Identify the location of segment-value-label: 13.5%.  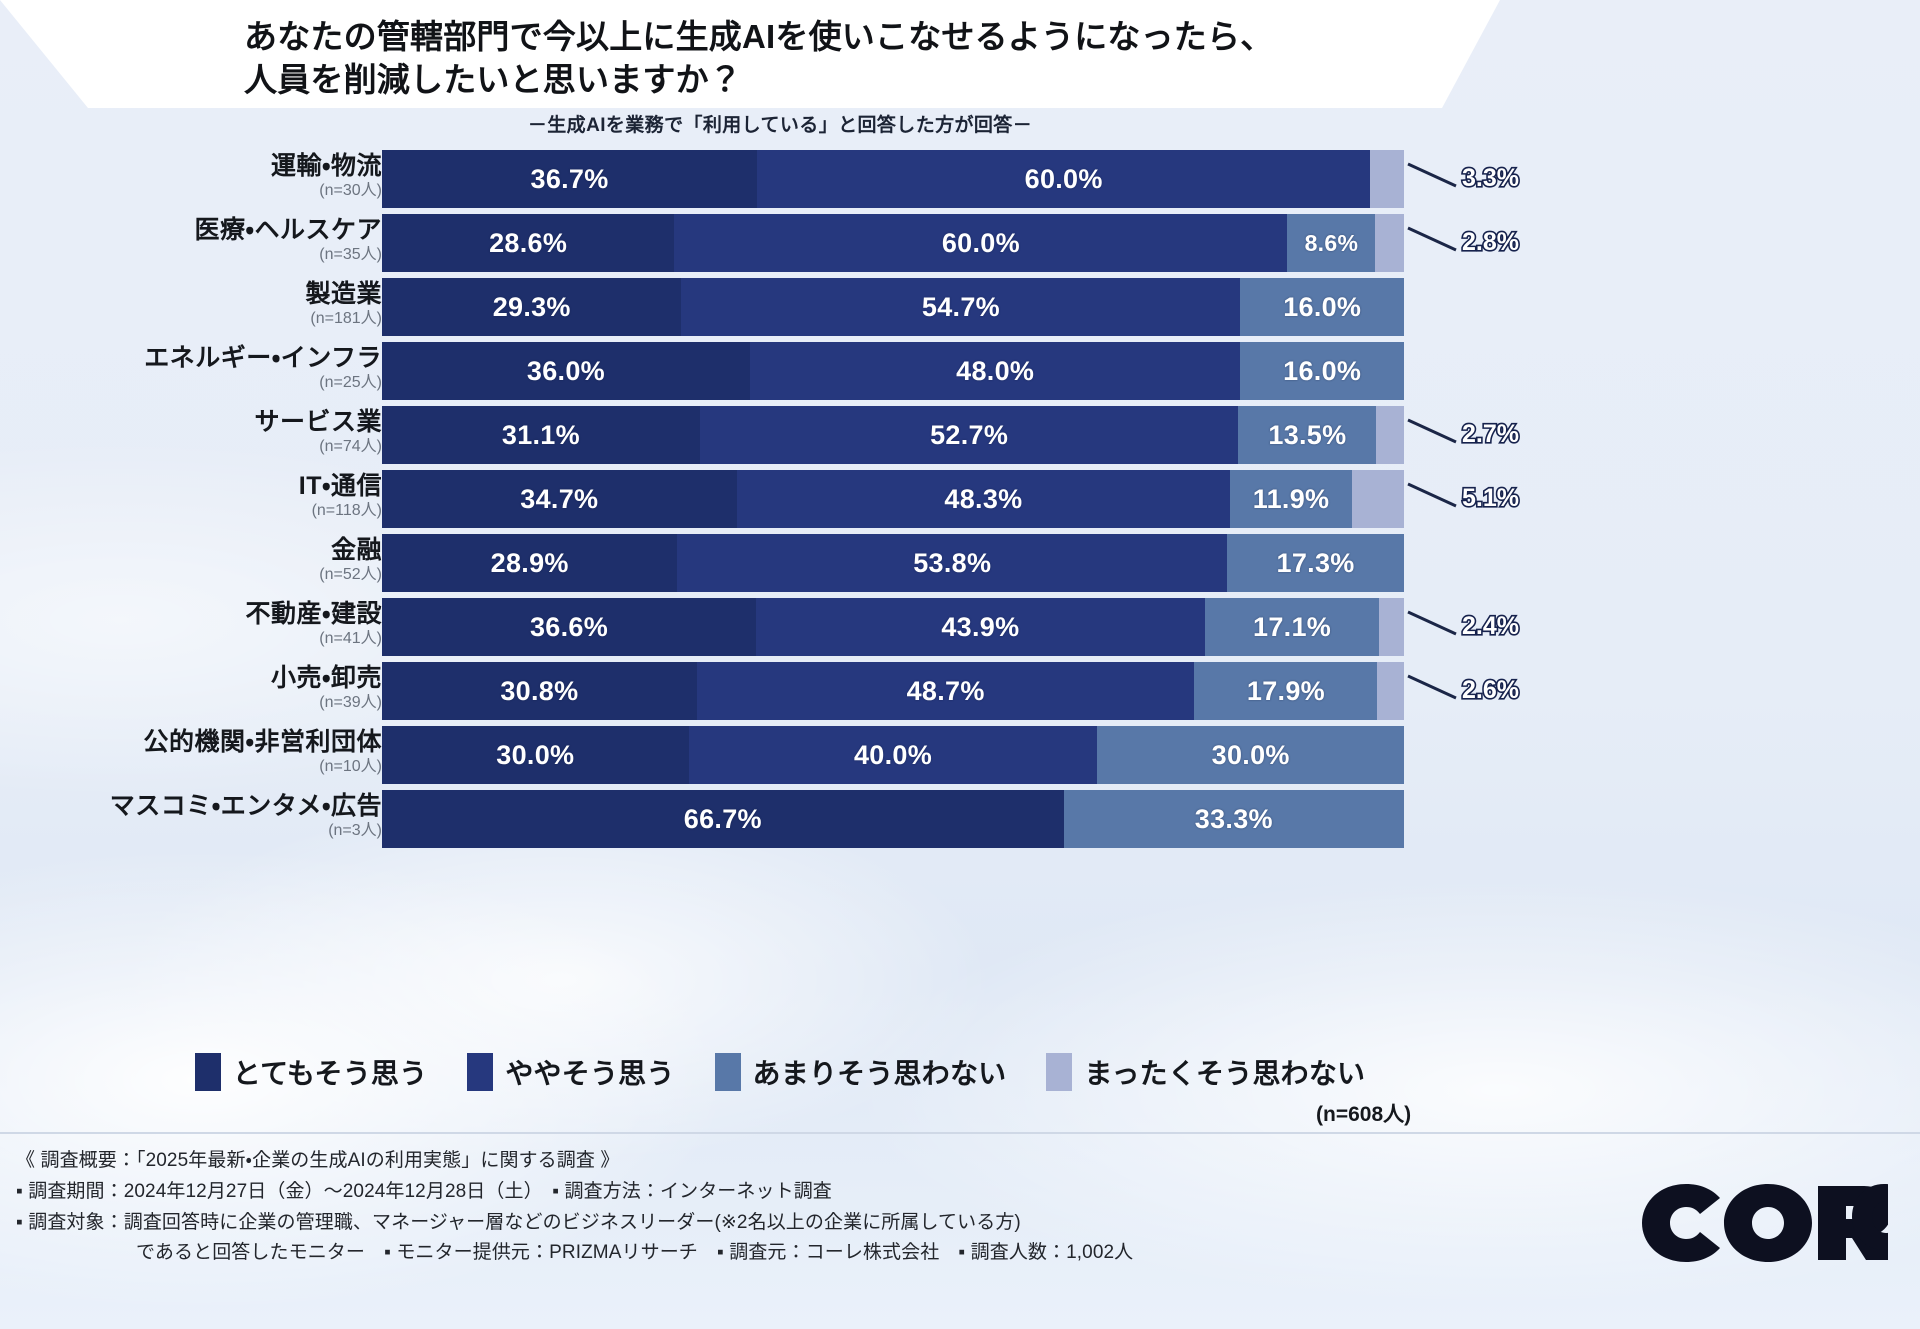
(1307, 434).